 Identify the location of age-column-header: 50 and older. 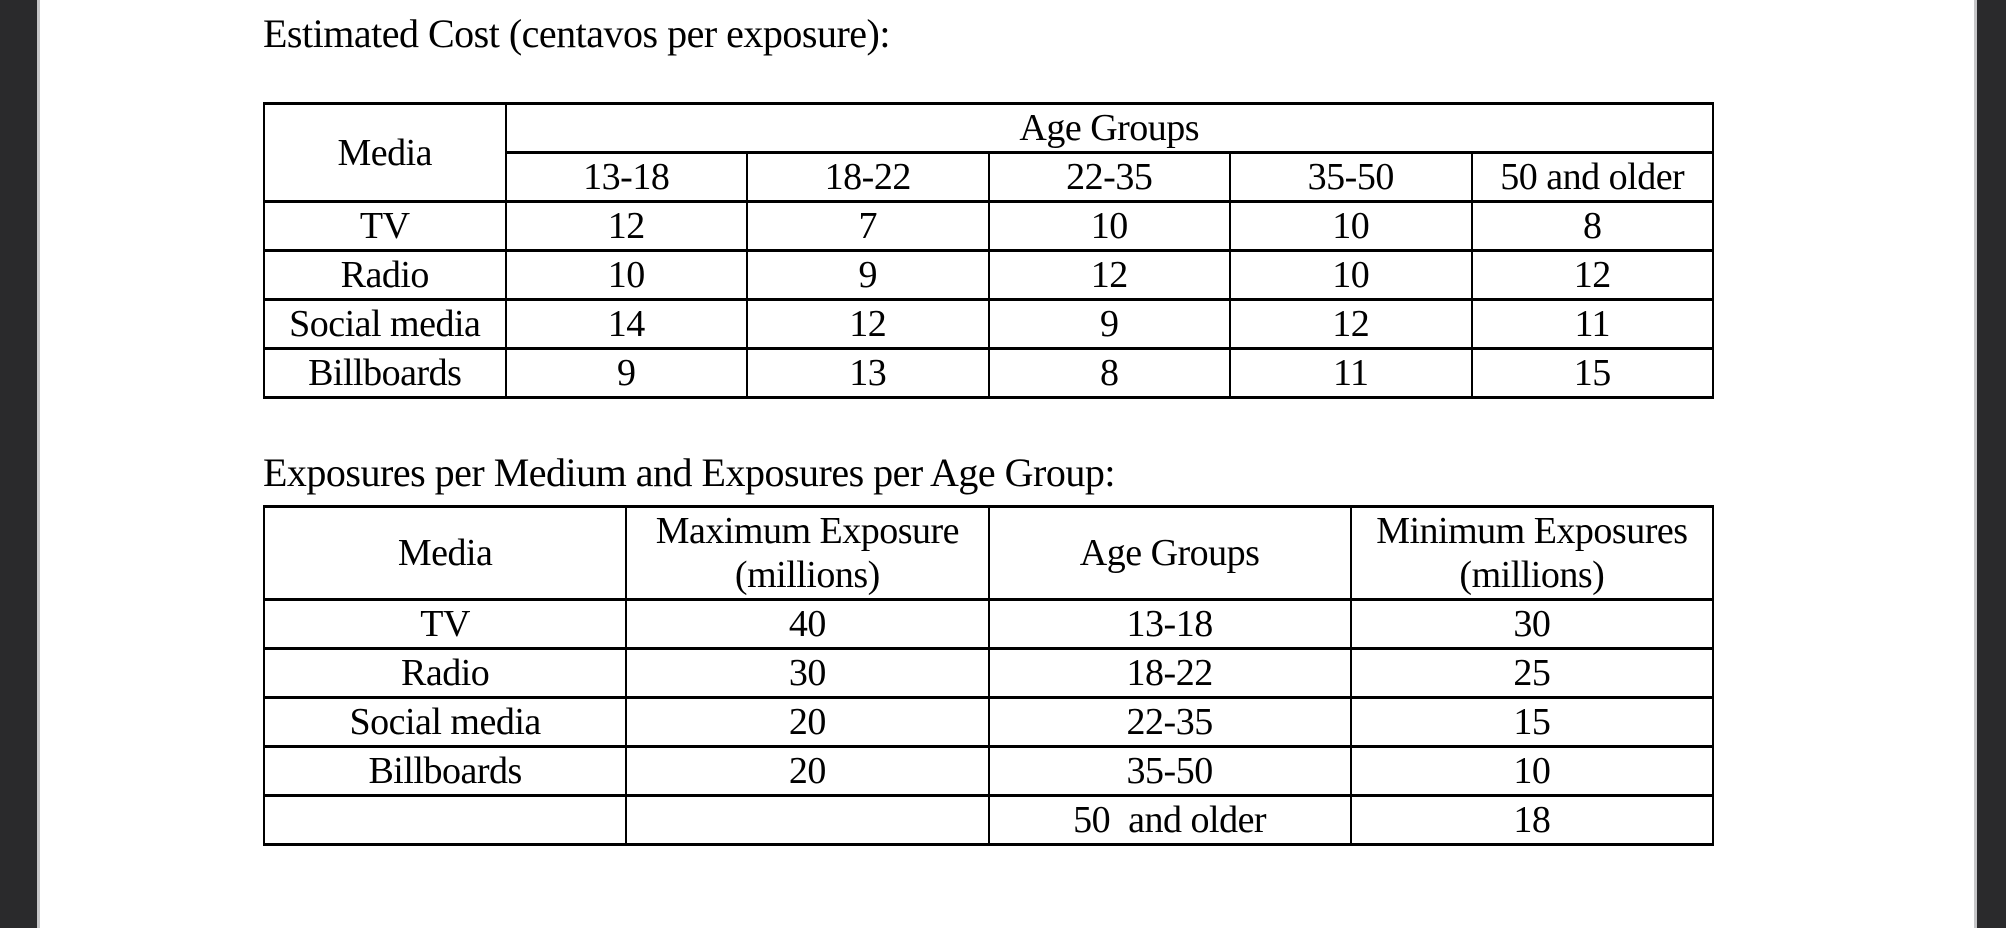
(1592, 177).